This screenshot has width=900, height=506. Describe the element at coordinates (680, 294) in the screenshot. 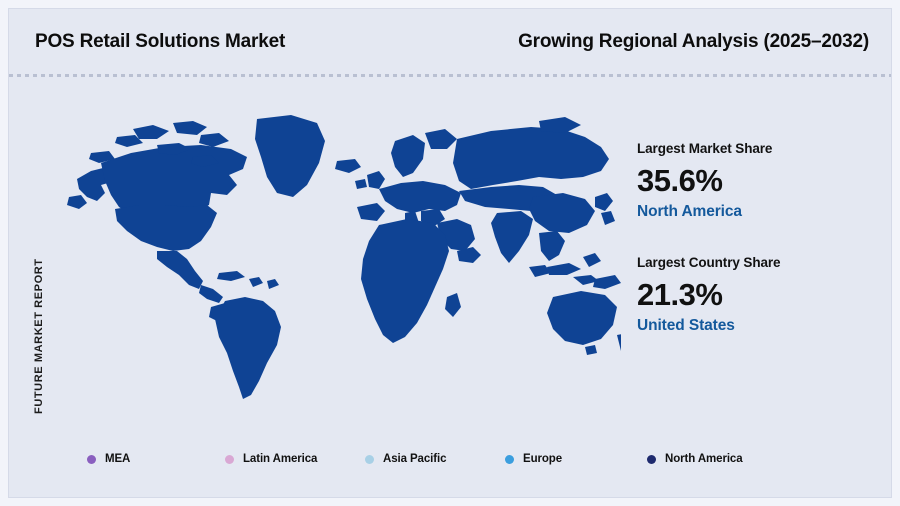

I see `stat-value: 21.3%` at that location.